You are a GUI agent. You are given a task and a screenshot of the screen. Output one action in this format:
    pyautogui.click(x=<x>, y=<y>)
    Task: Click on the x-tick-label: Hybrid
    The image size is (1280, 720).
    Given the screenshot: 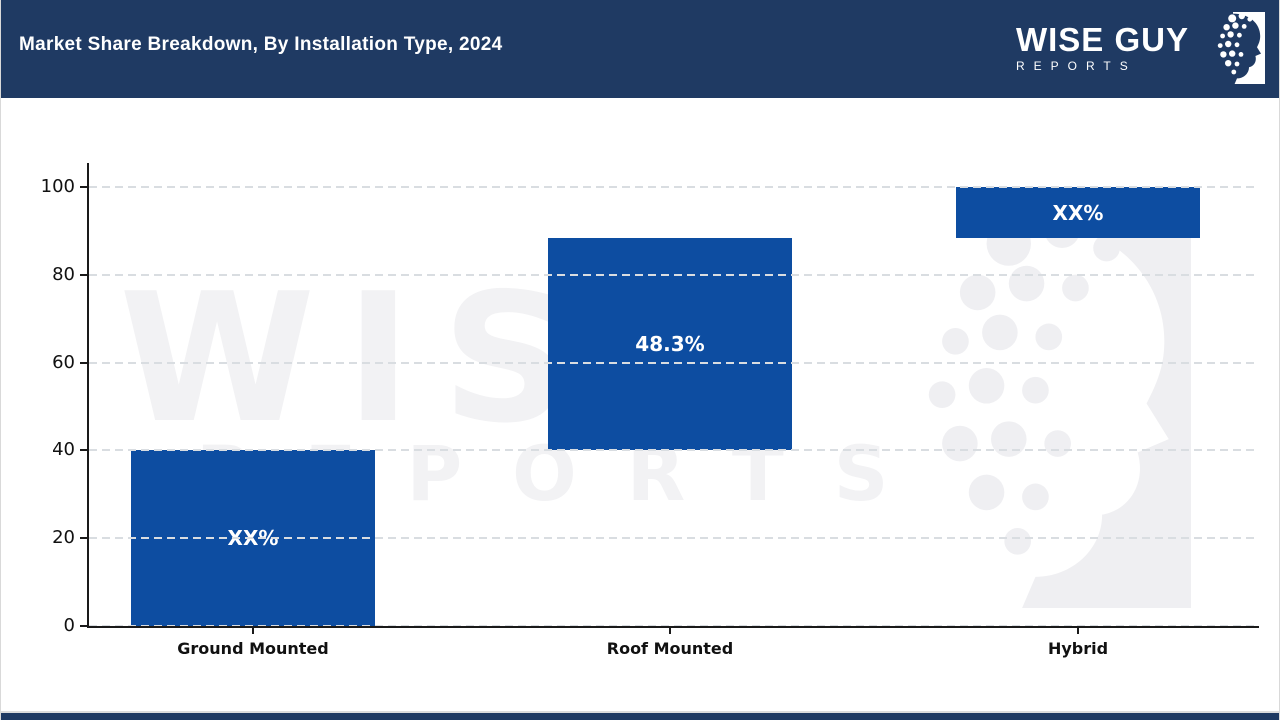 What is the action you would take?
    pyautogui.click(x=1078, y=648)
    